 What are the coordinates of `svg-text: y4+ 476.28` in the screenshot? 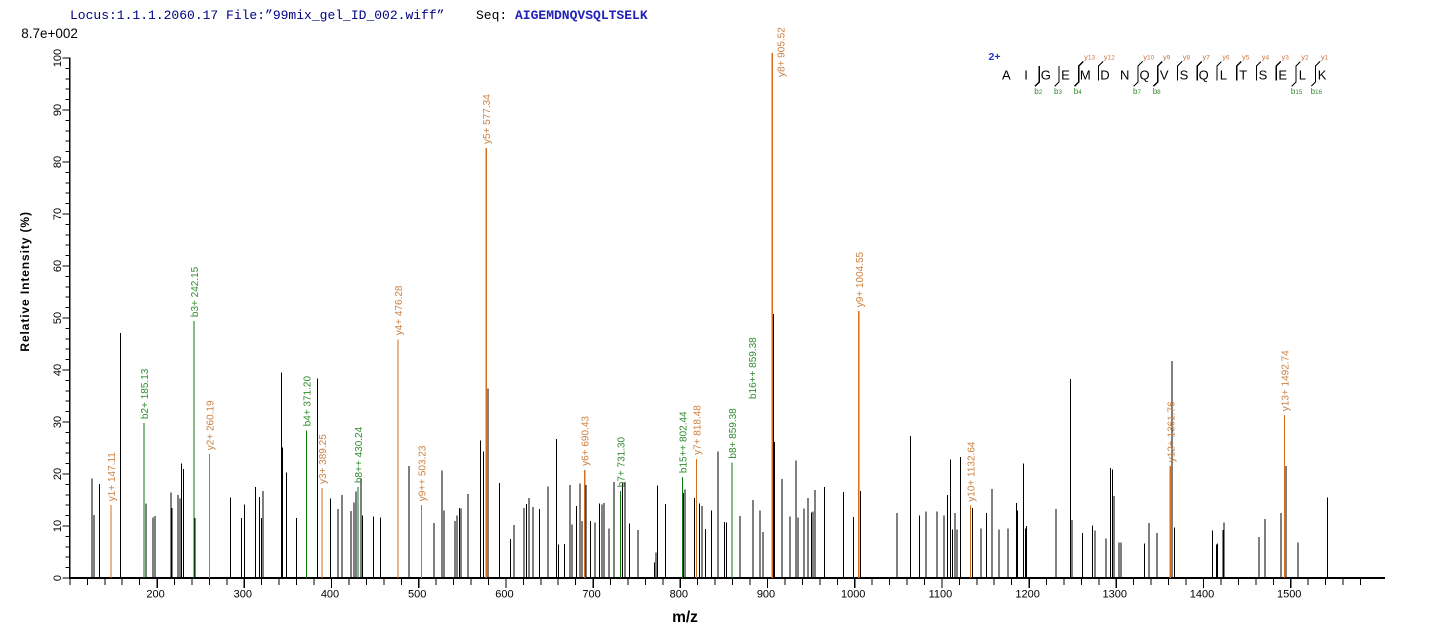 It's located at (399, 310).